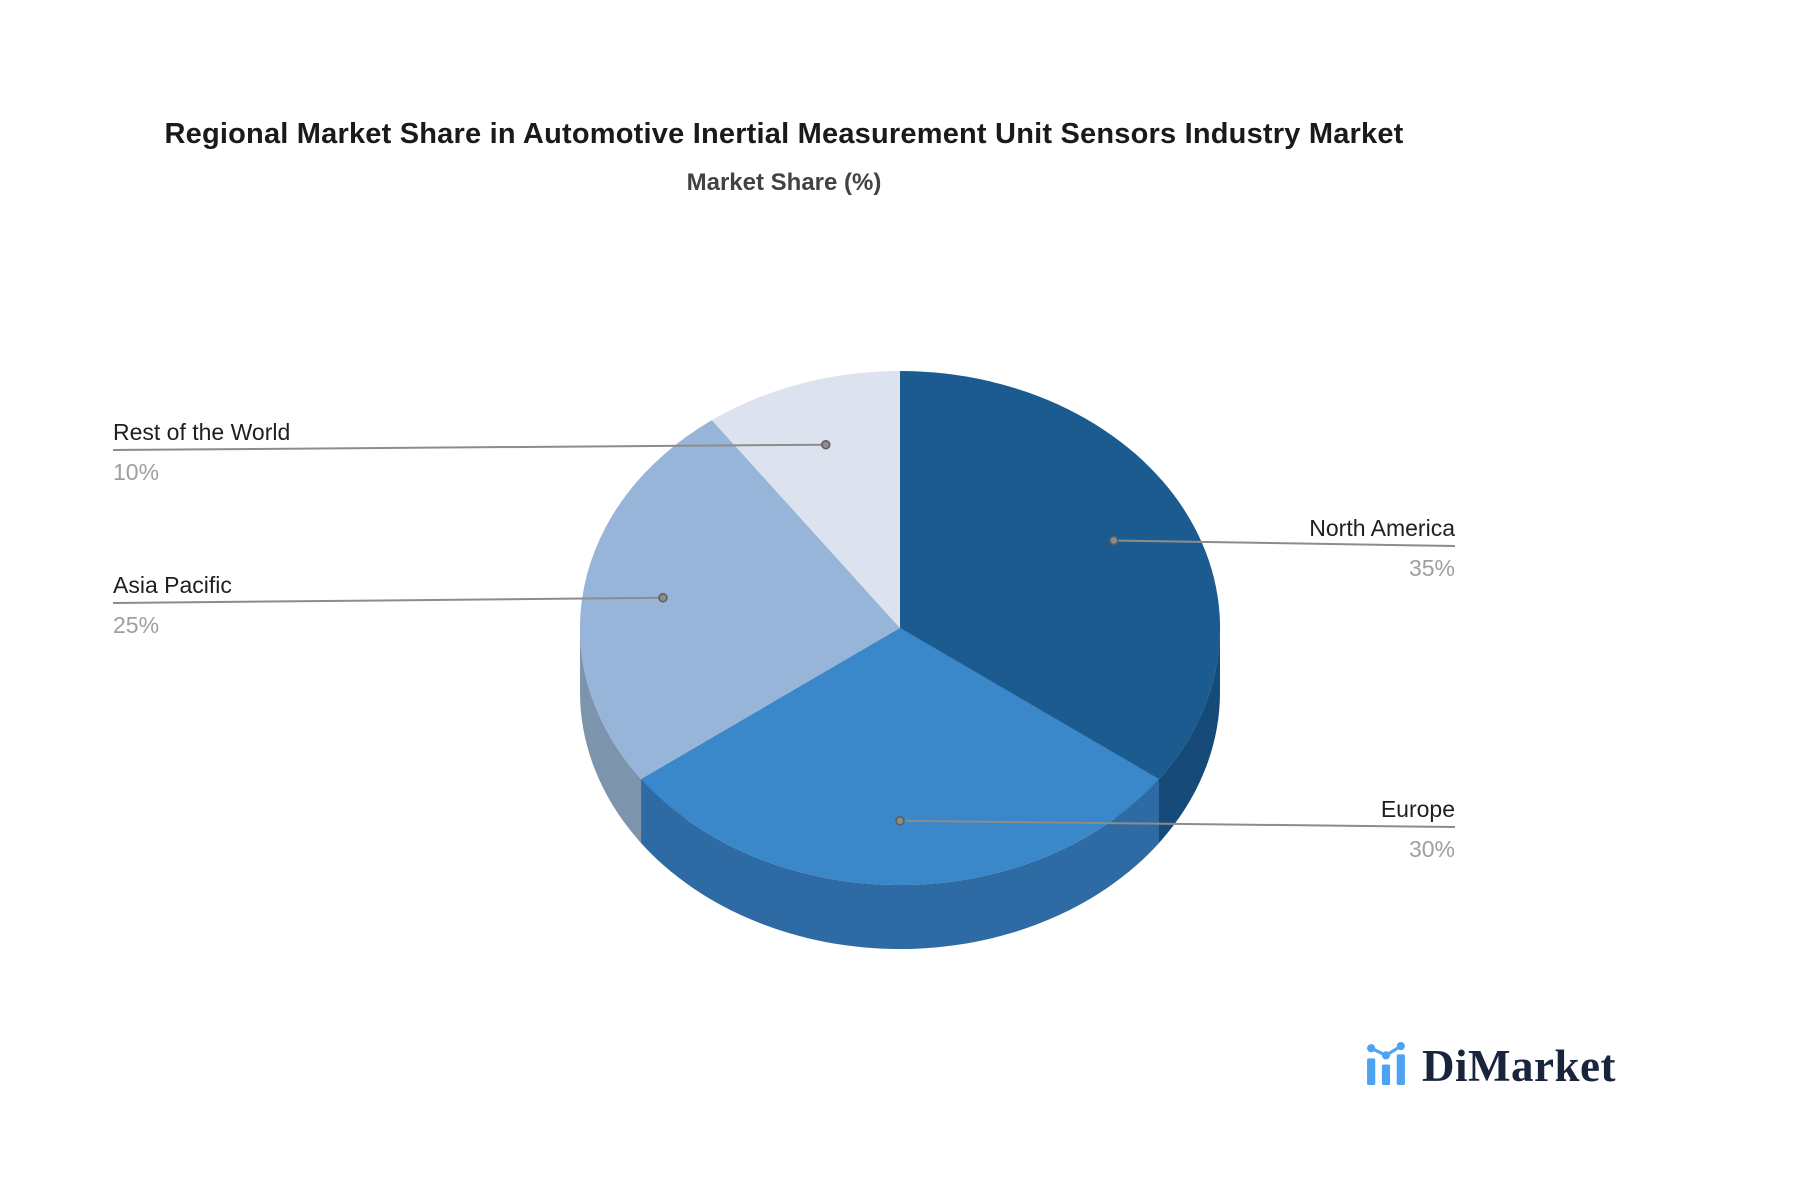 The width and height of the screenshot is (1800, 1196). I want to click on slice-label-asia-pacific: Asia Pacific, so click(172, 585).